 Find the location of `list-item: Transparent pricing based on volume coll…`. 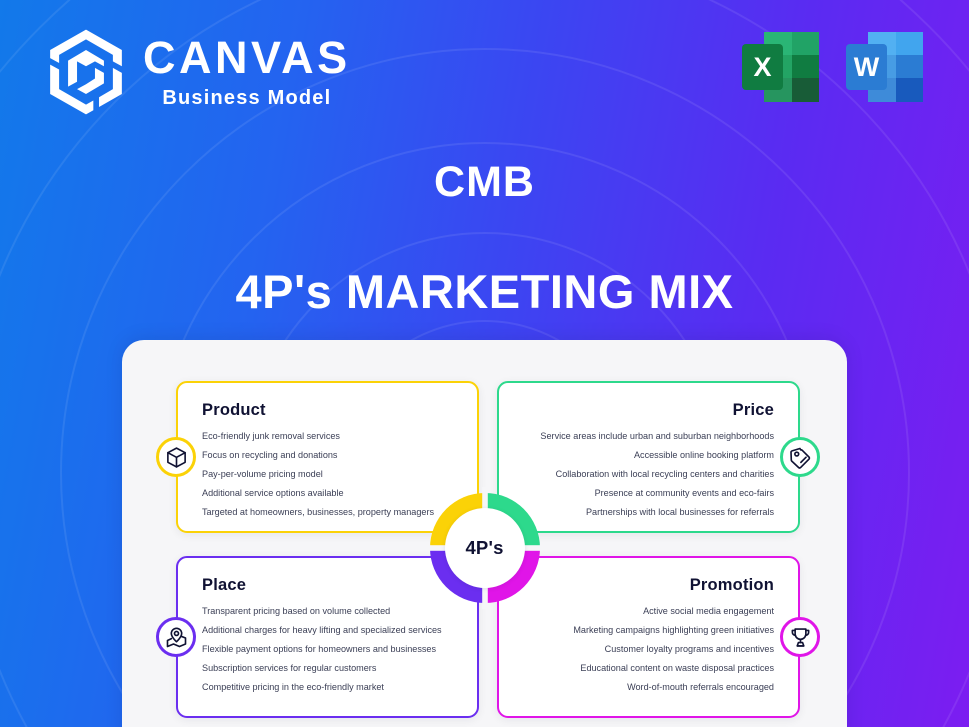

list-item: Transparent pricing based on volume coll… is located at coordinates (296, 611).